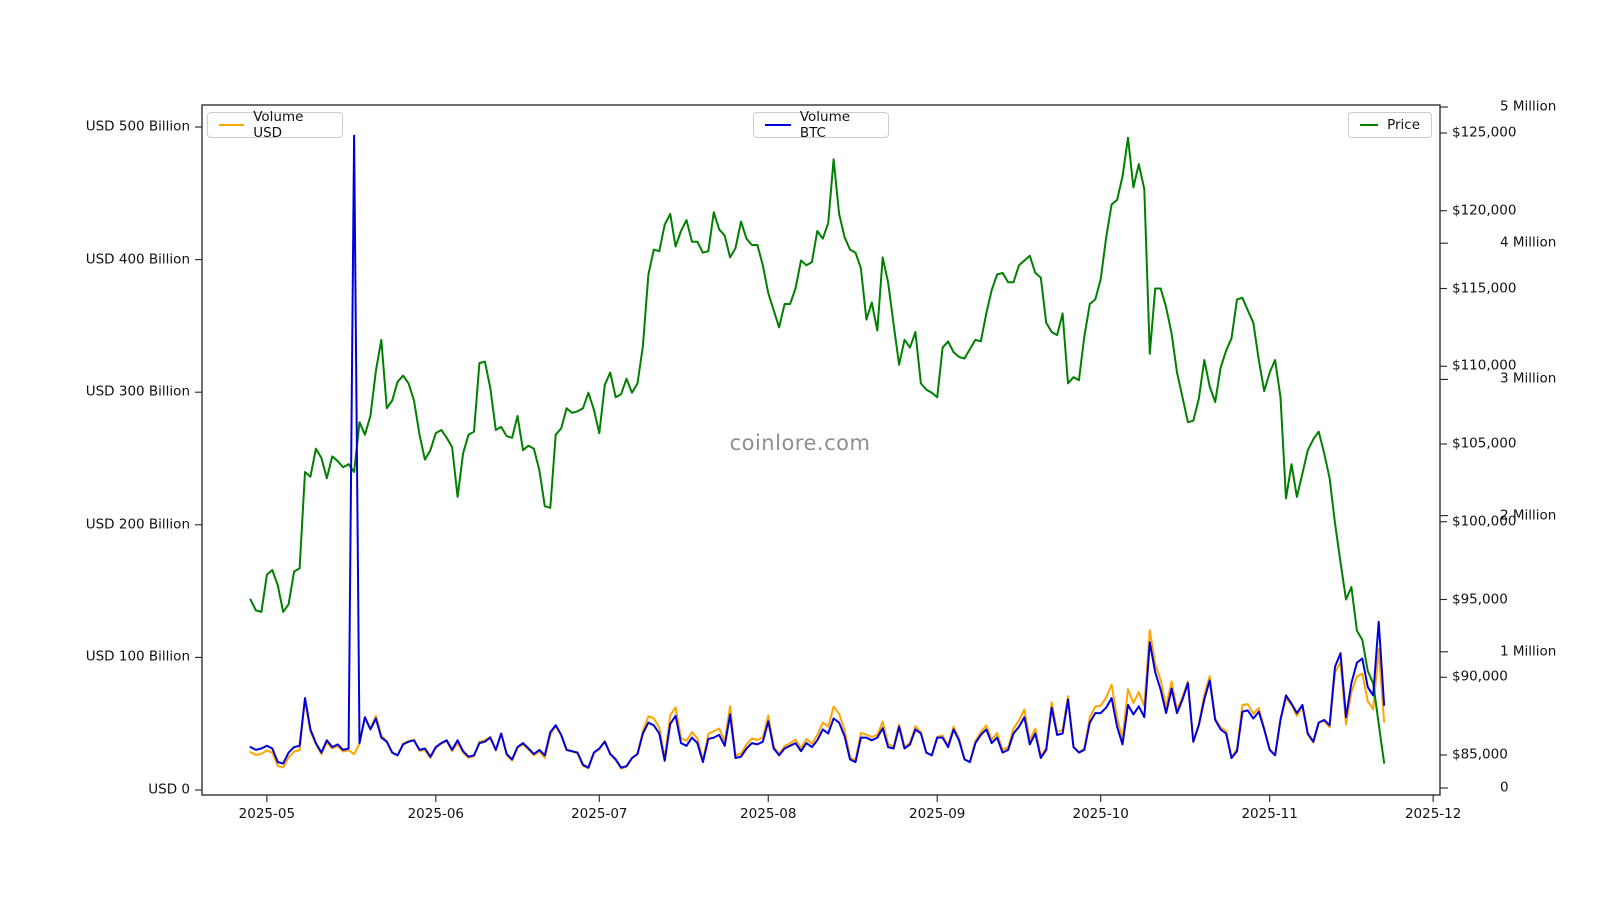  What do you see at coordinates (1480, 676) in the screenshot?
I see `y-axis-label-price: $90,000` at bounding box center [1480, 676].